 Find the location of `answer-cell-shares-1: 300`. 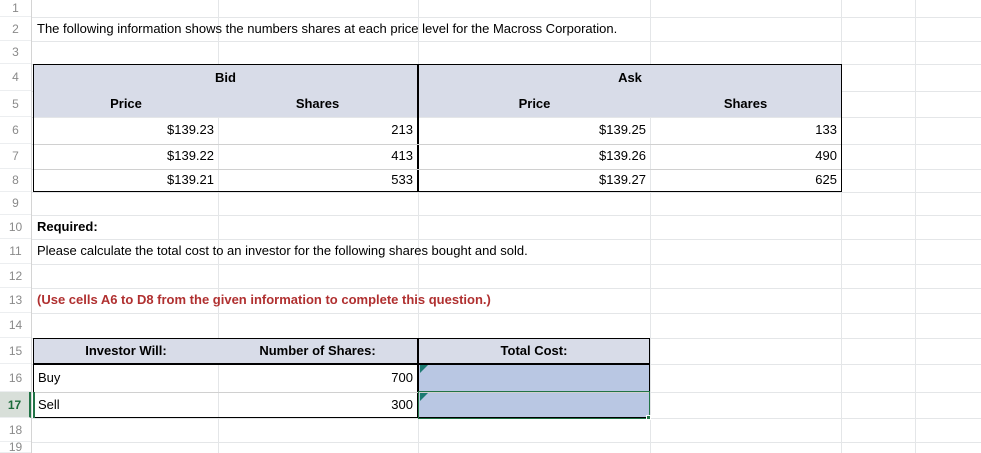

answer-cell-shares-1: 300 is located at coordinates (402, 404).